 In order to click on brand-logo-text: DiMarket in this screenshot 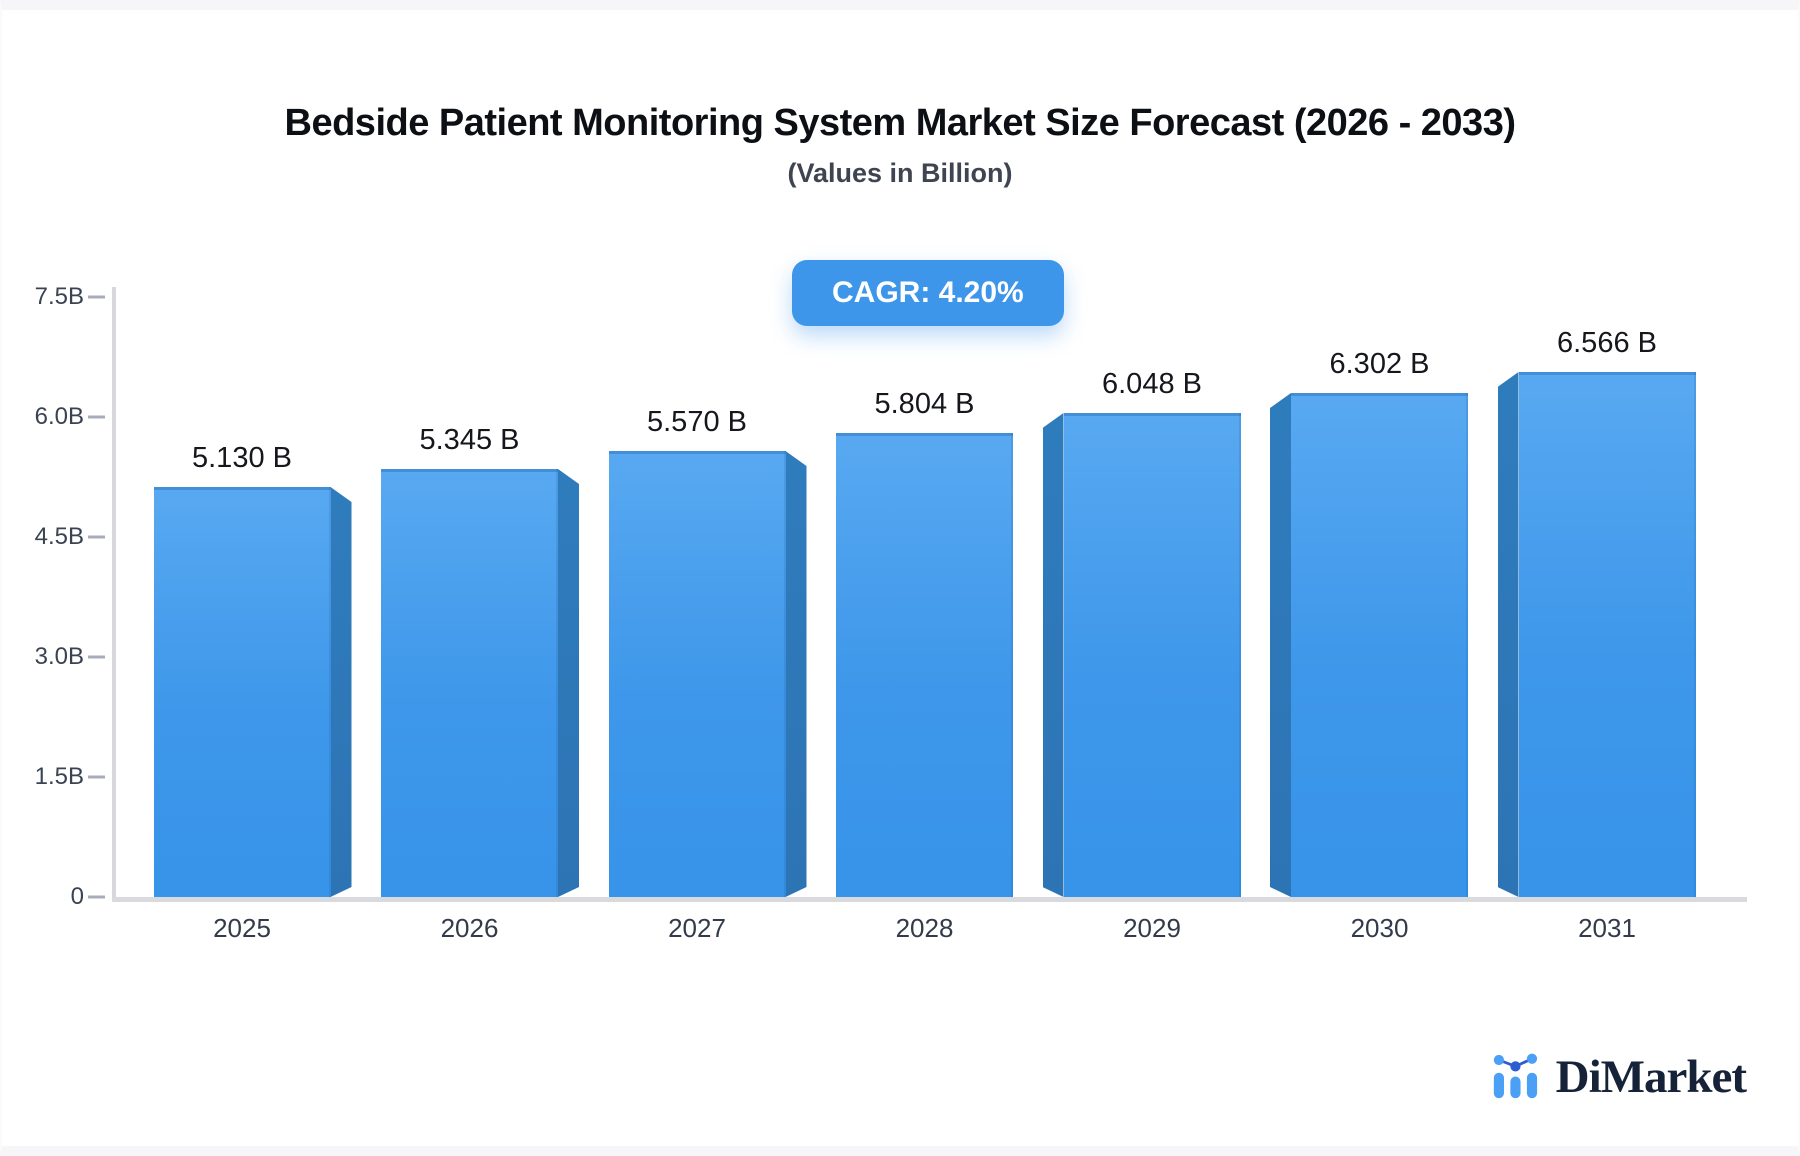, I will do `click(1651, 1076)`.